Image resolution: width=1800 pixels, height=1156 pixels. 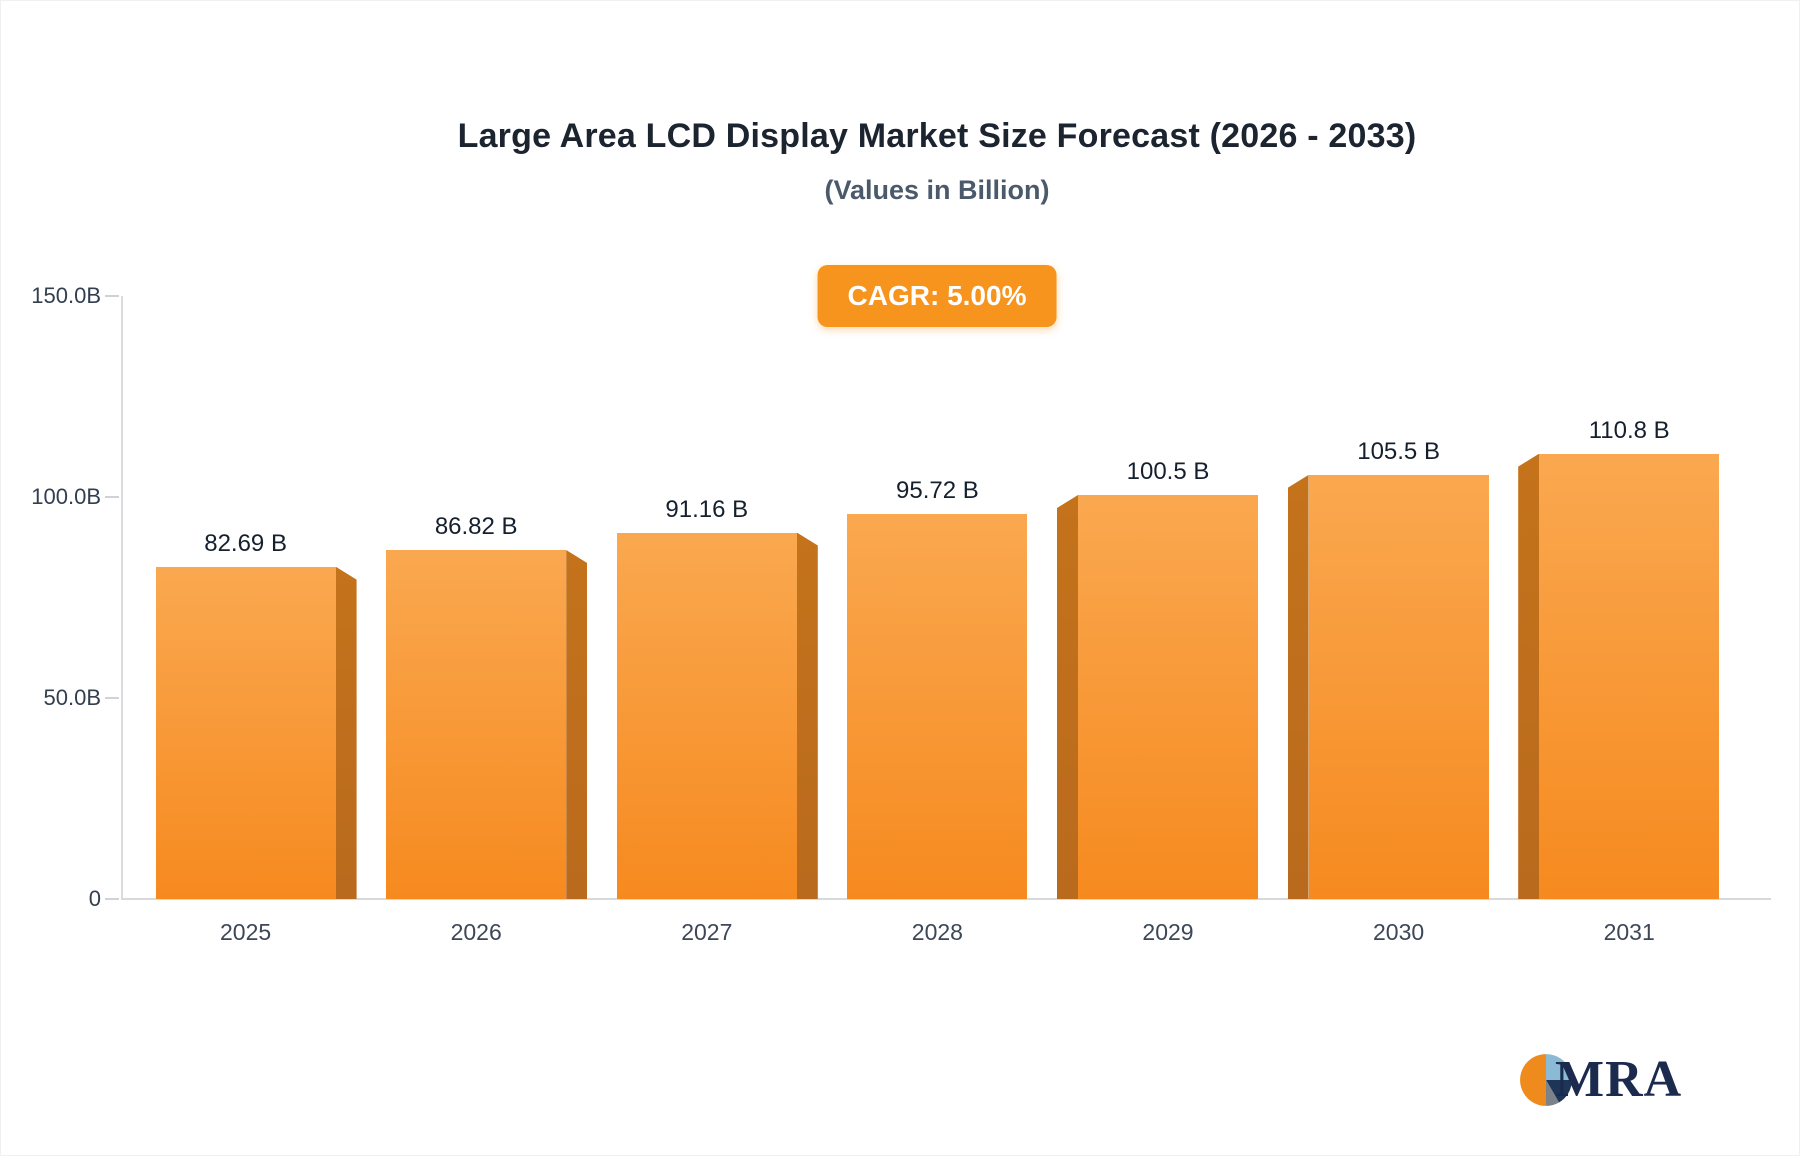 I want to click on x-tick-label: 2030, so click(x=1399, y=932).